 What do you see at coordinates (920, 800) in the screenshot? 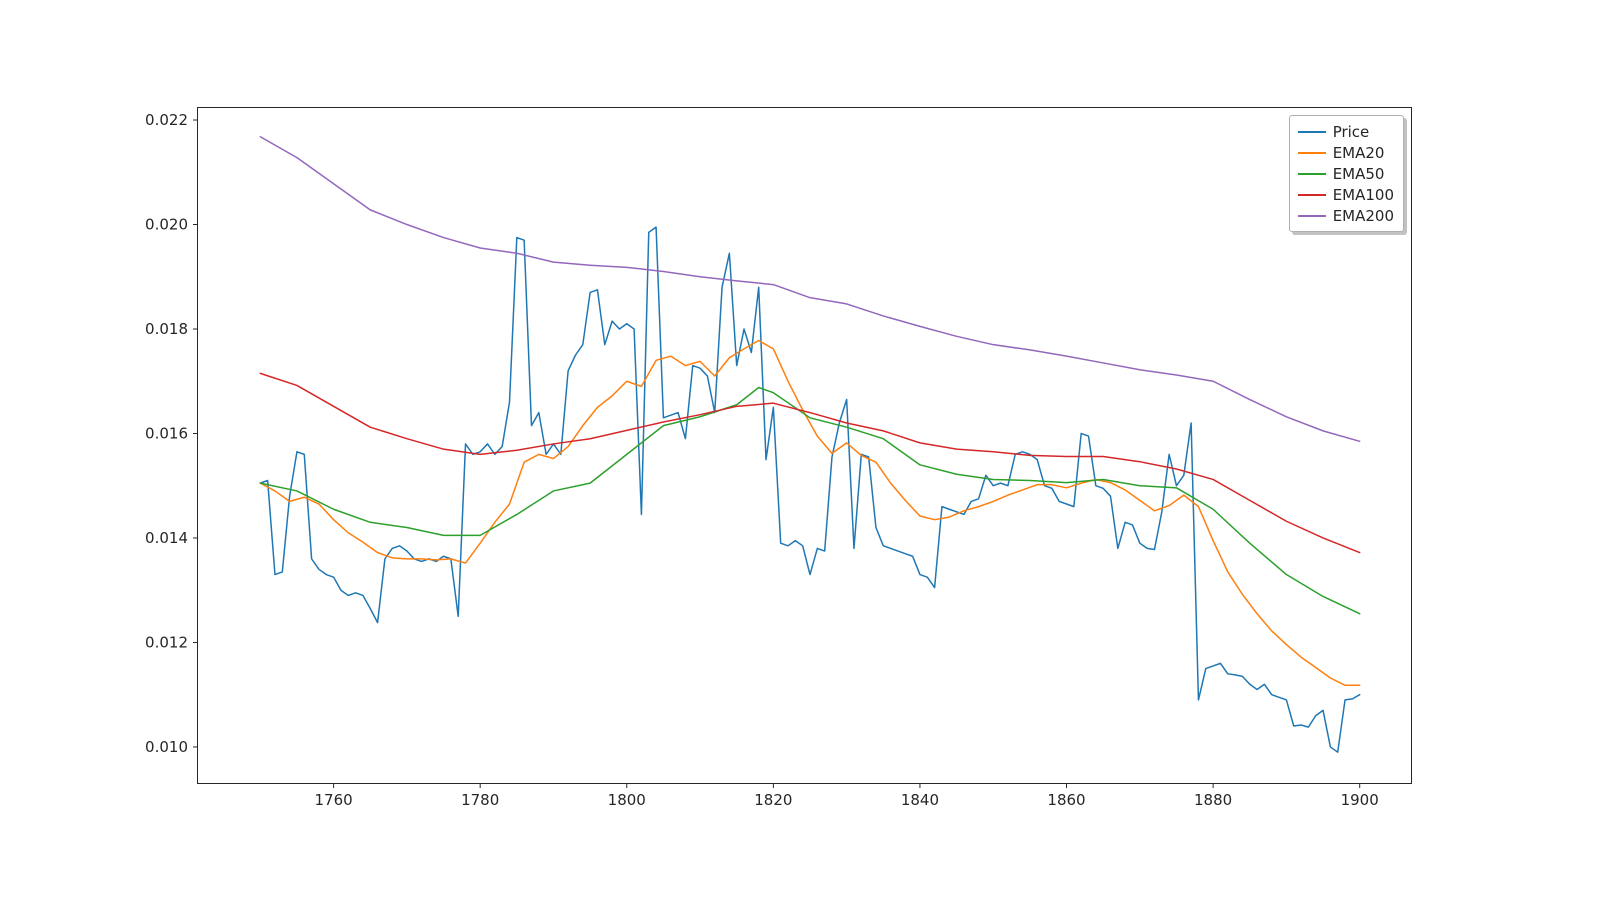
I see `x-tick-label: 1840` at bounding box center [920, 800].